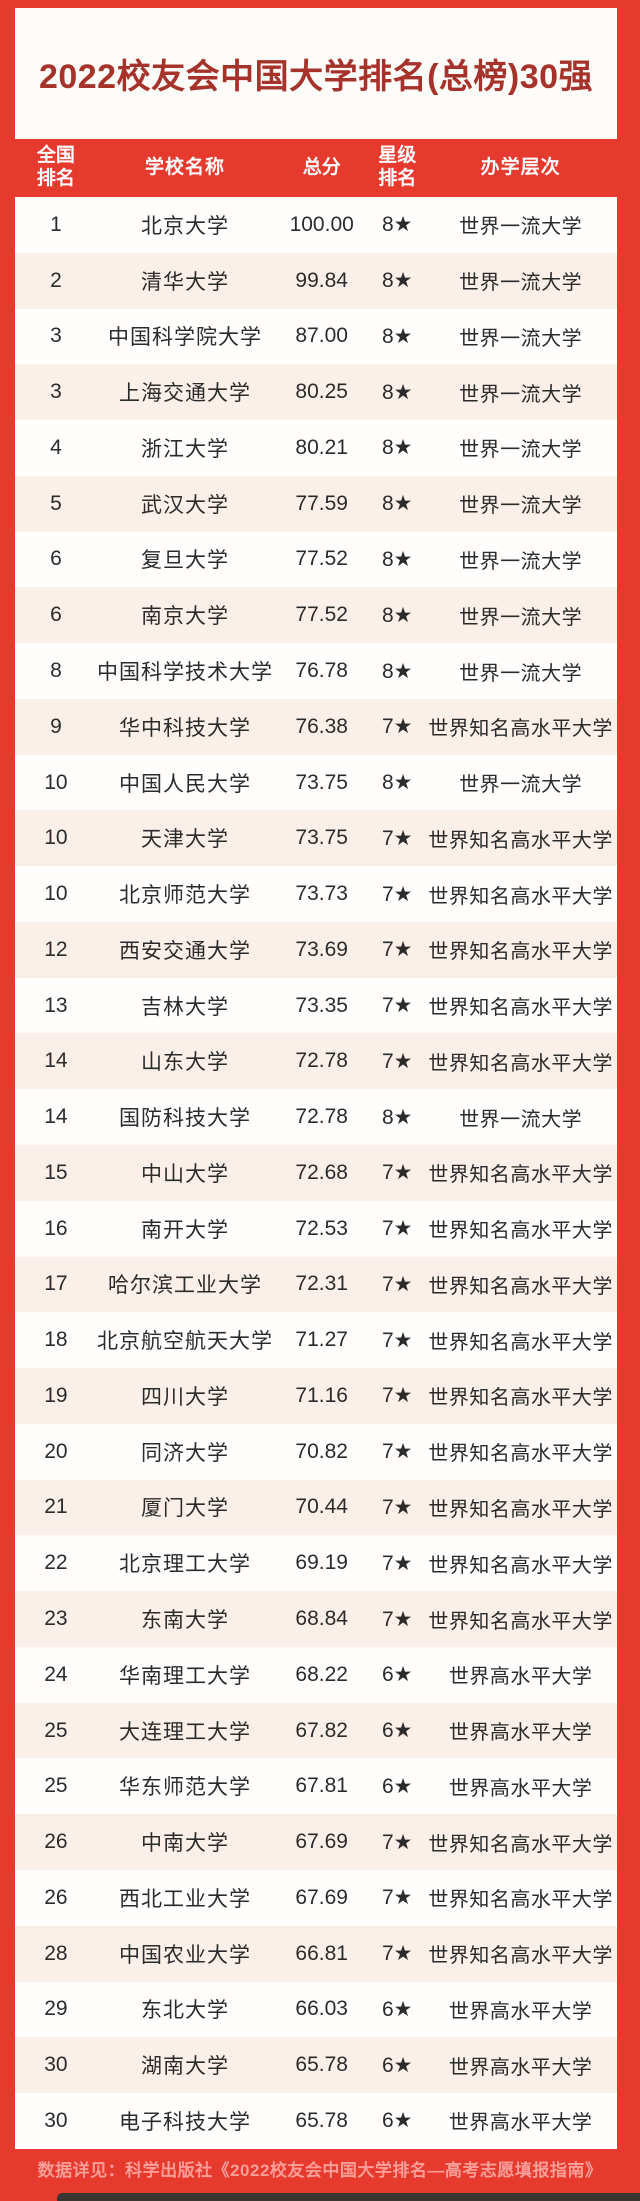 The image size is (640, 2201). What do you see at coordinates (56, 1730) in the screenshot?
I see `rank-cell: 25` at bounding box center [56, 1730].